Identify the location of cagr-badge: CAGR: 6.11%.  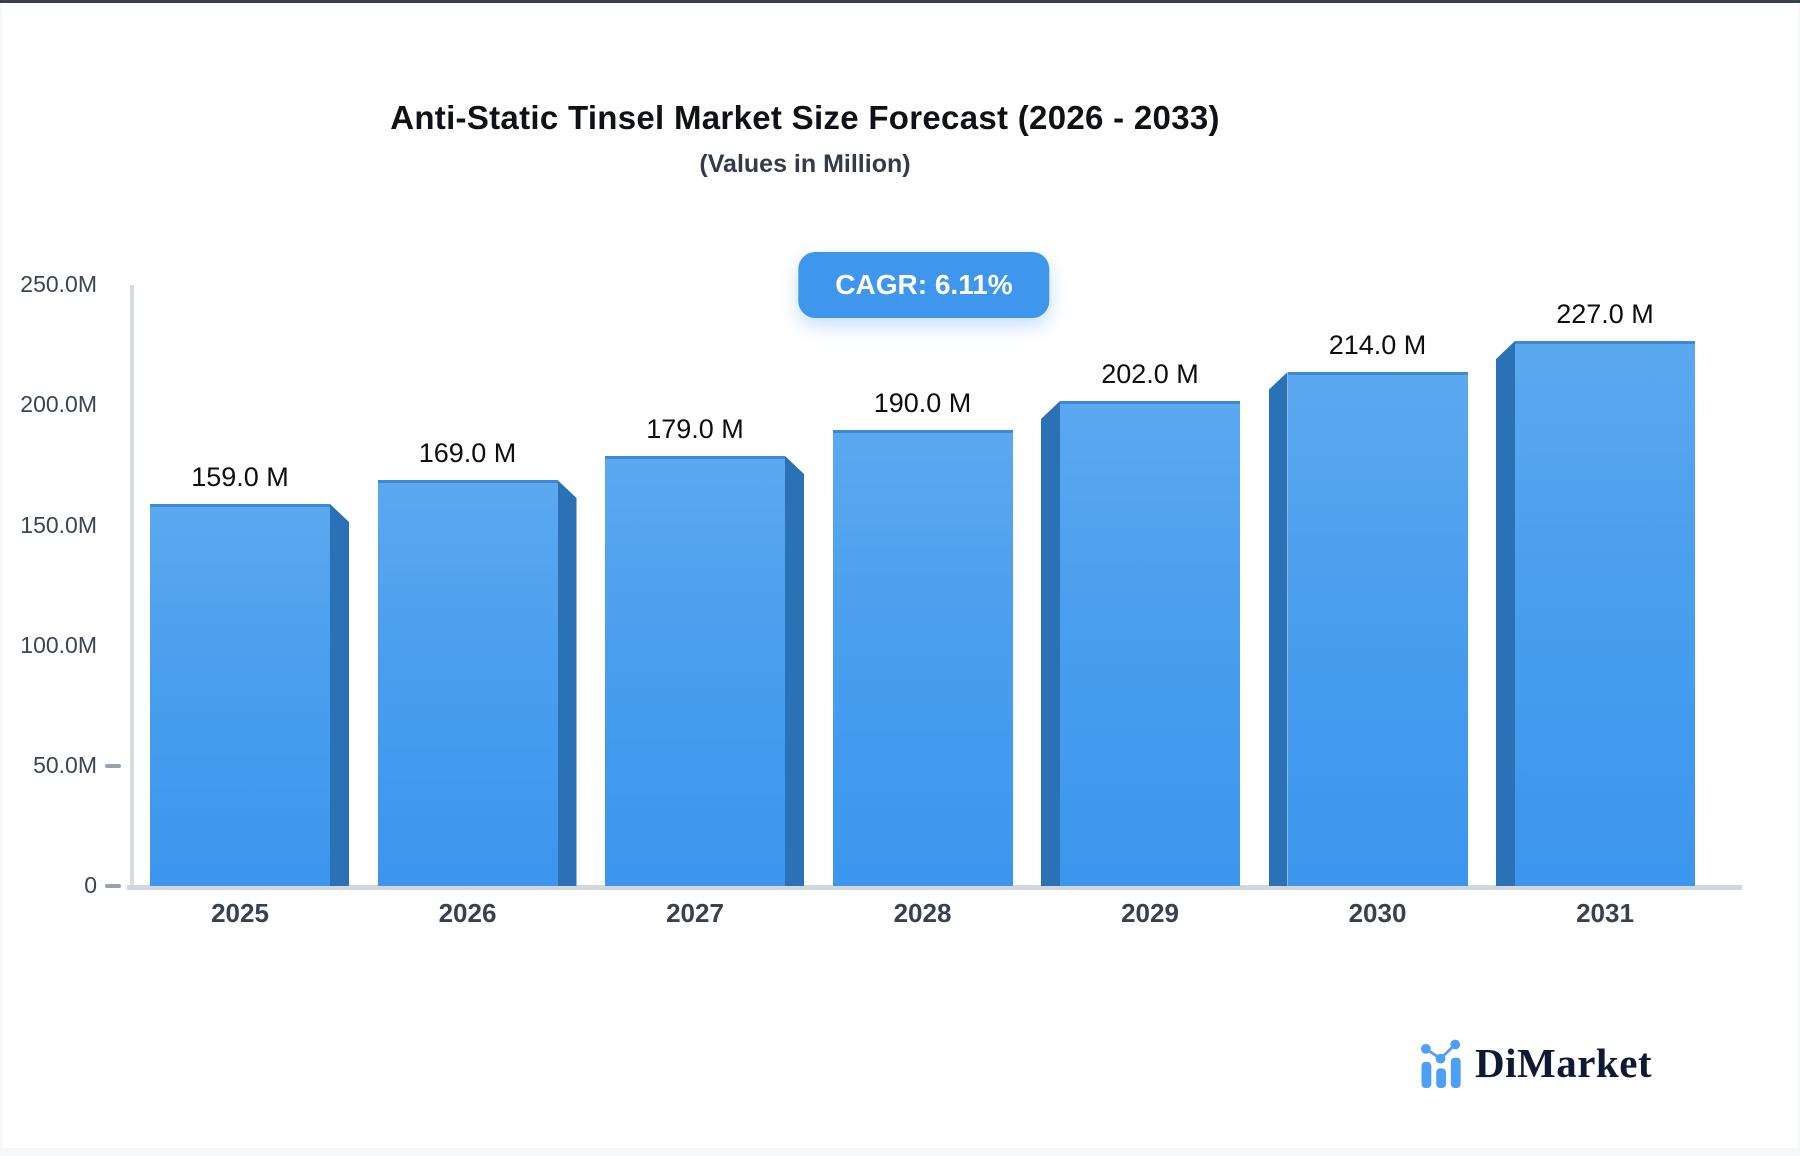
(924, 285).